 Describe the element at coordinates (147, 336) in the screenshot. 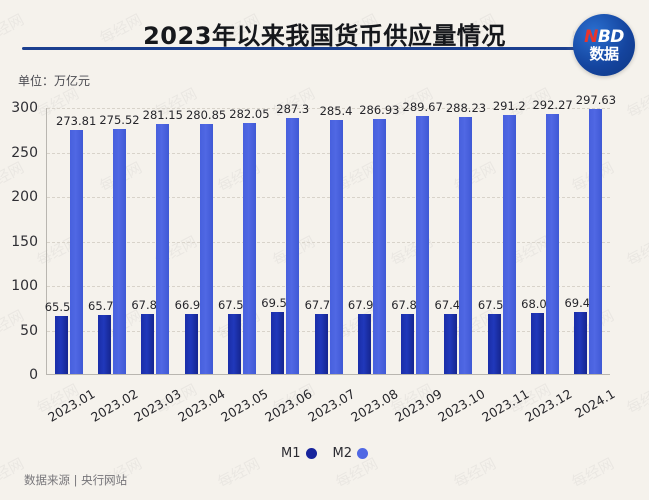

I see `bar-m1: 67.81` at that location.